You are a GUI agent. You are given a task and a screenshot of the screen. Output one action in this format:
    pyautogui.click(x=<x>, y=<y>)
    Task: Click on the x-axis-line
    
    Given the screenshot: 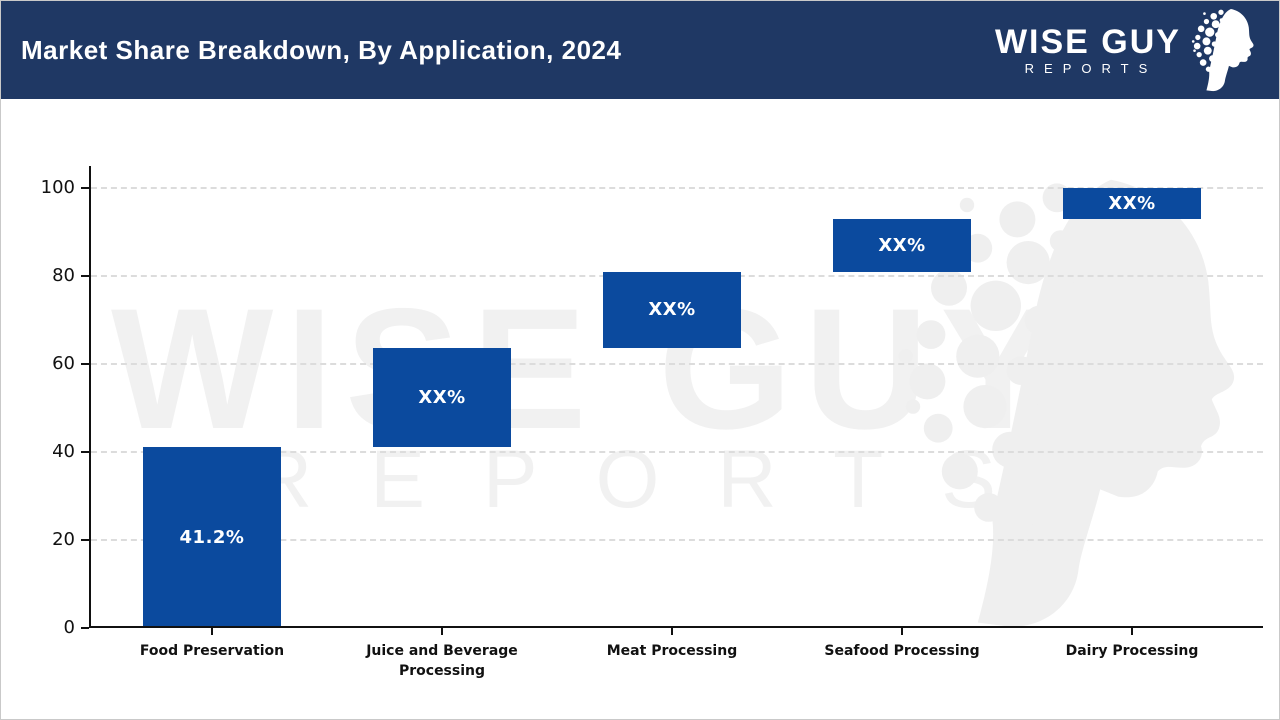 What is the action you would take?
    pyautogui.click(x=676, y=627)
    